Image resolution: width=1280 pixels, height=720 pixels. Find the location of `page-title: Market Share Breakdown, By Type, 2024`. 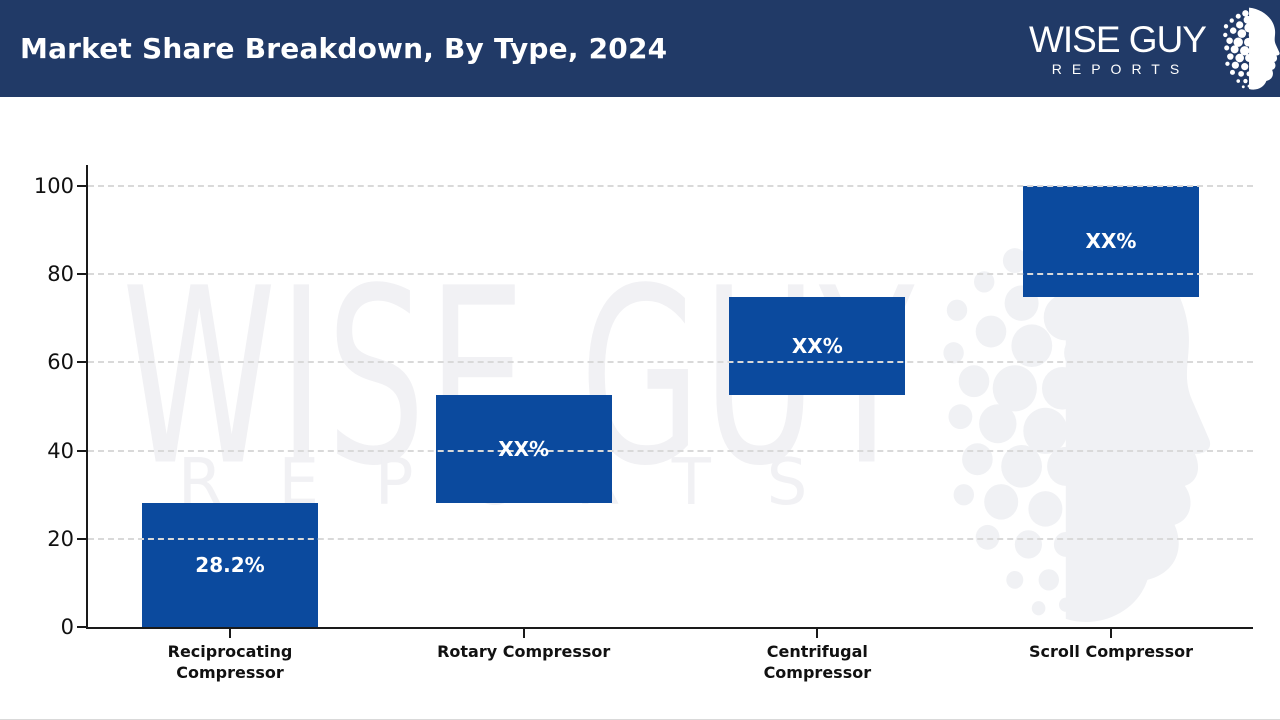

page-title: Market Share Breakdown, By Type, 2024 is located at coordinates (344, 48).